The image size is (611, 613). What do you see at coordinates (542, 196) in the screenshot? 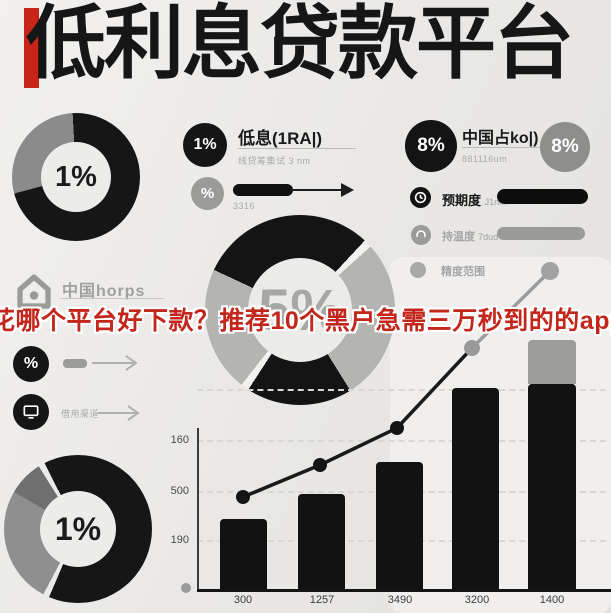
I see `row1-bar` at bounding box center [542, 196].